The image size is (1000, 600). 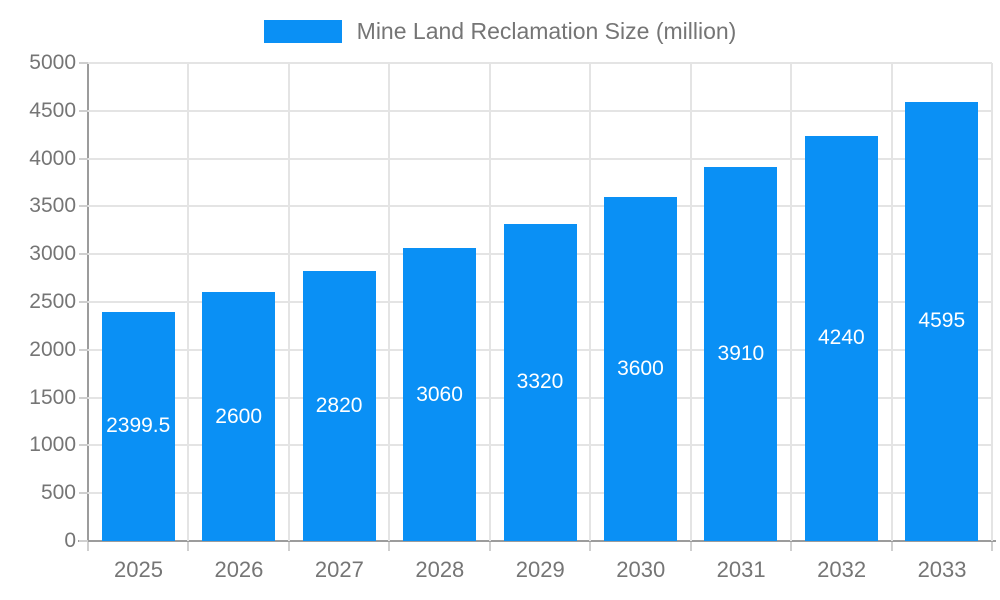 I want to click on legend-color-swatch, so click(x=302, y=31).